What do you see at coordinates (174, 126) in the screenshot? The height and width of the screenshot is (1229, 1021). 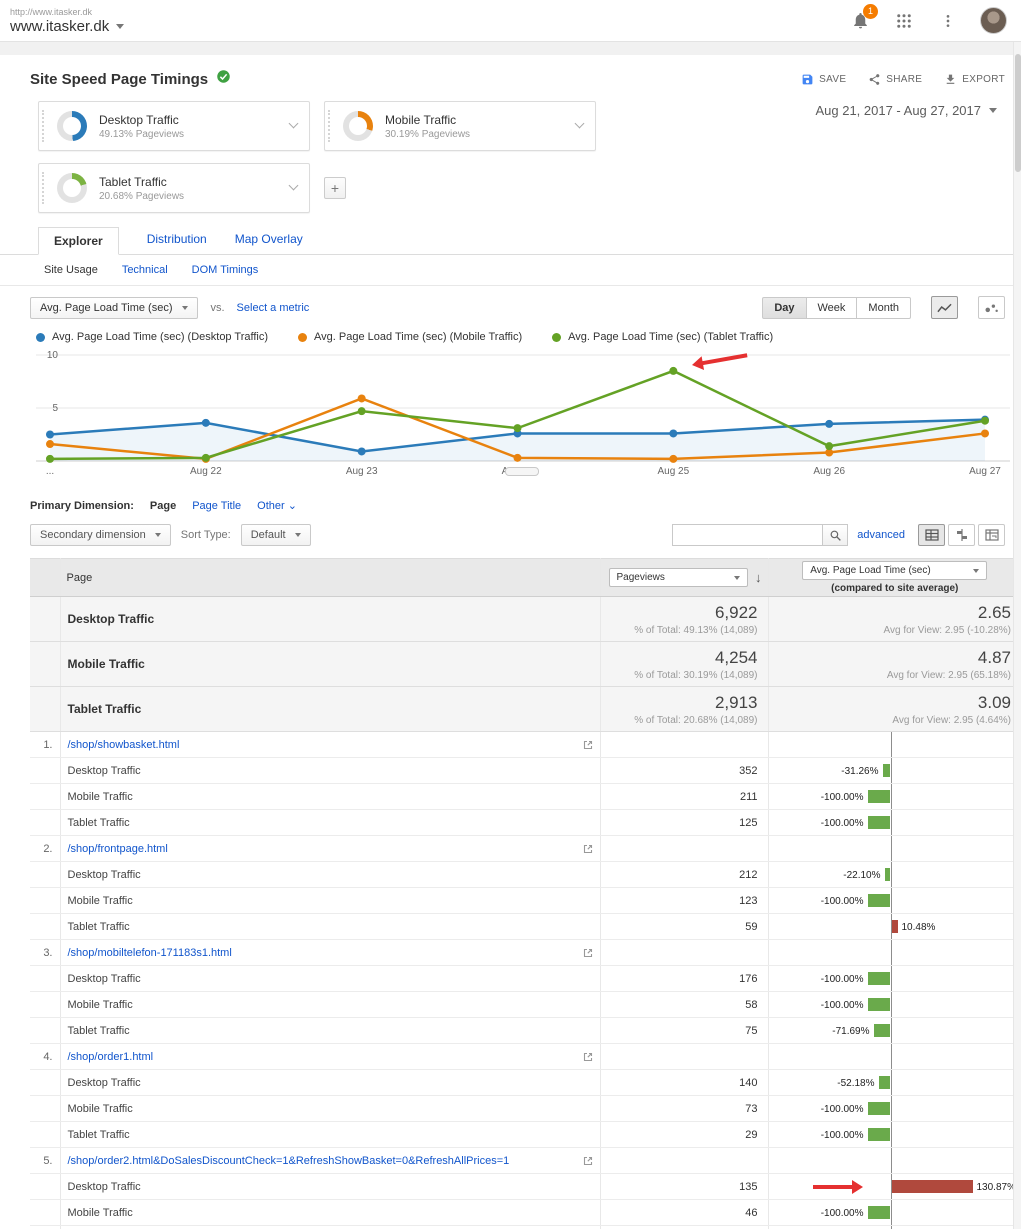 I see `segment-card-desktop: Desktop Traffic 49.13% Pageviews` at bounding box center [174, 126].